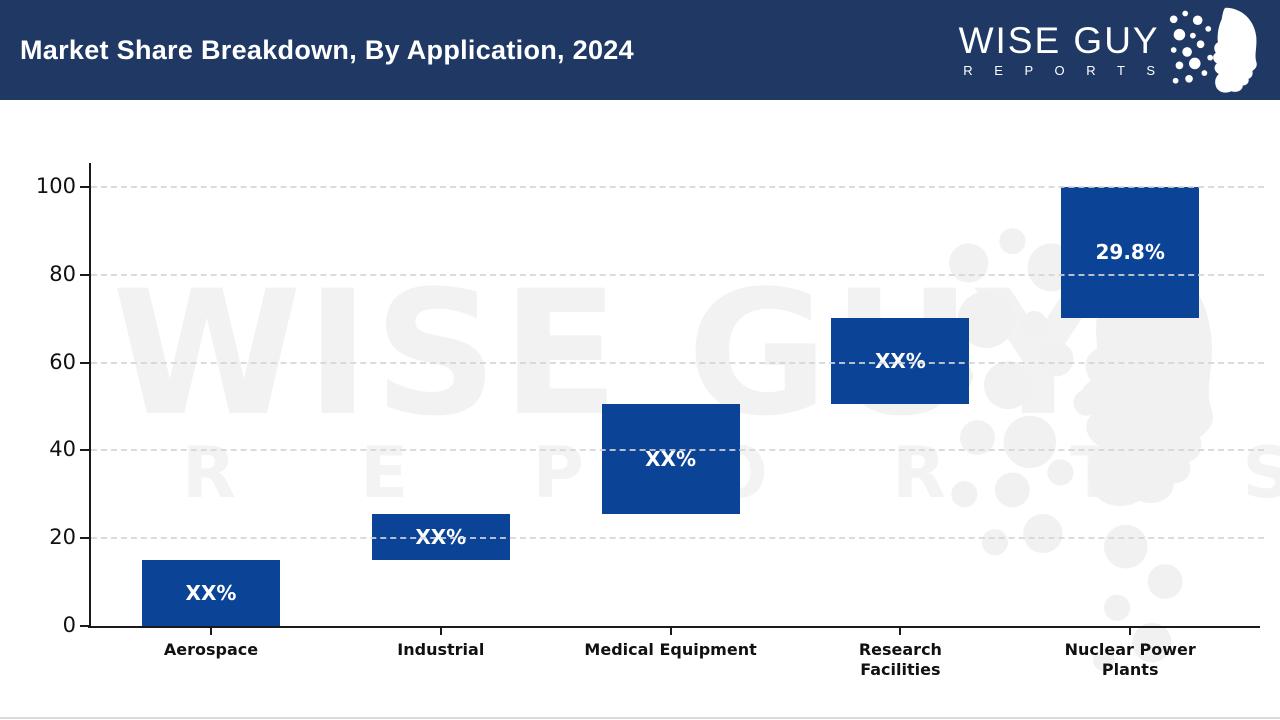 The image size is (1280, 720). I want to click on x-tick-label-line: Industrial, so click(441, 649).